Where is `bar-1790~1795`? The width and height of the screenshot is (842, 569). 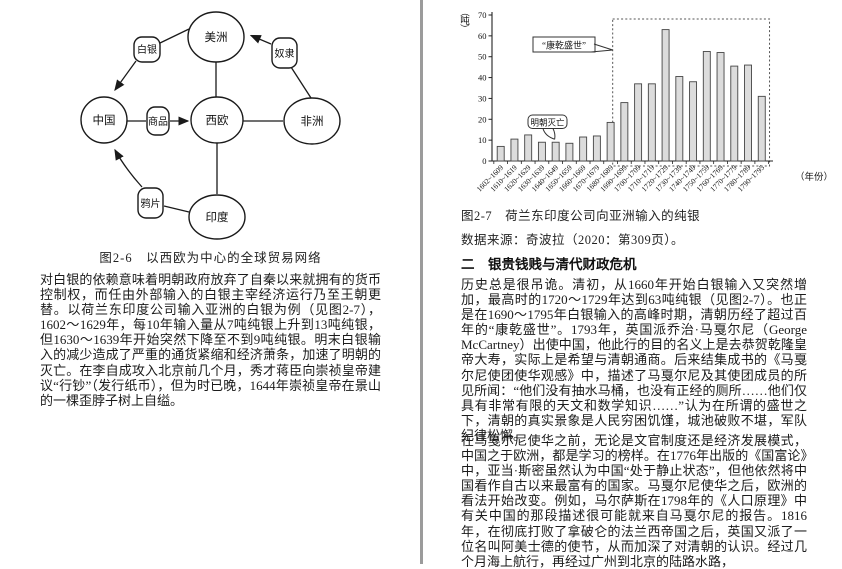
bar-1790~1795 is located at coordinates (761, 128).